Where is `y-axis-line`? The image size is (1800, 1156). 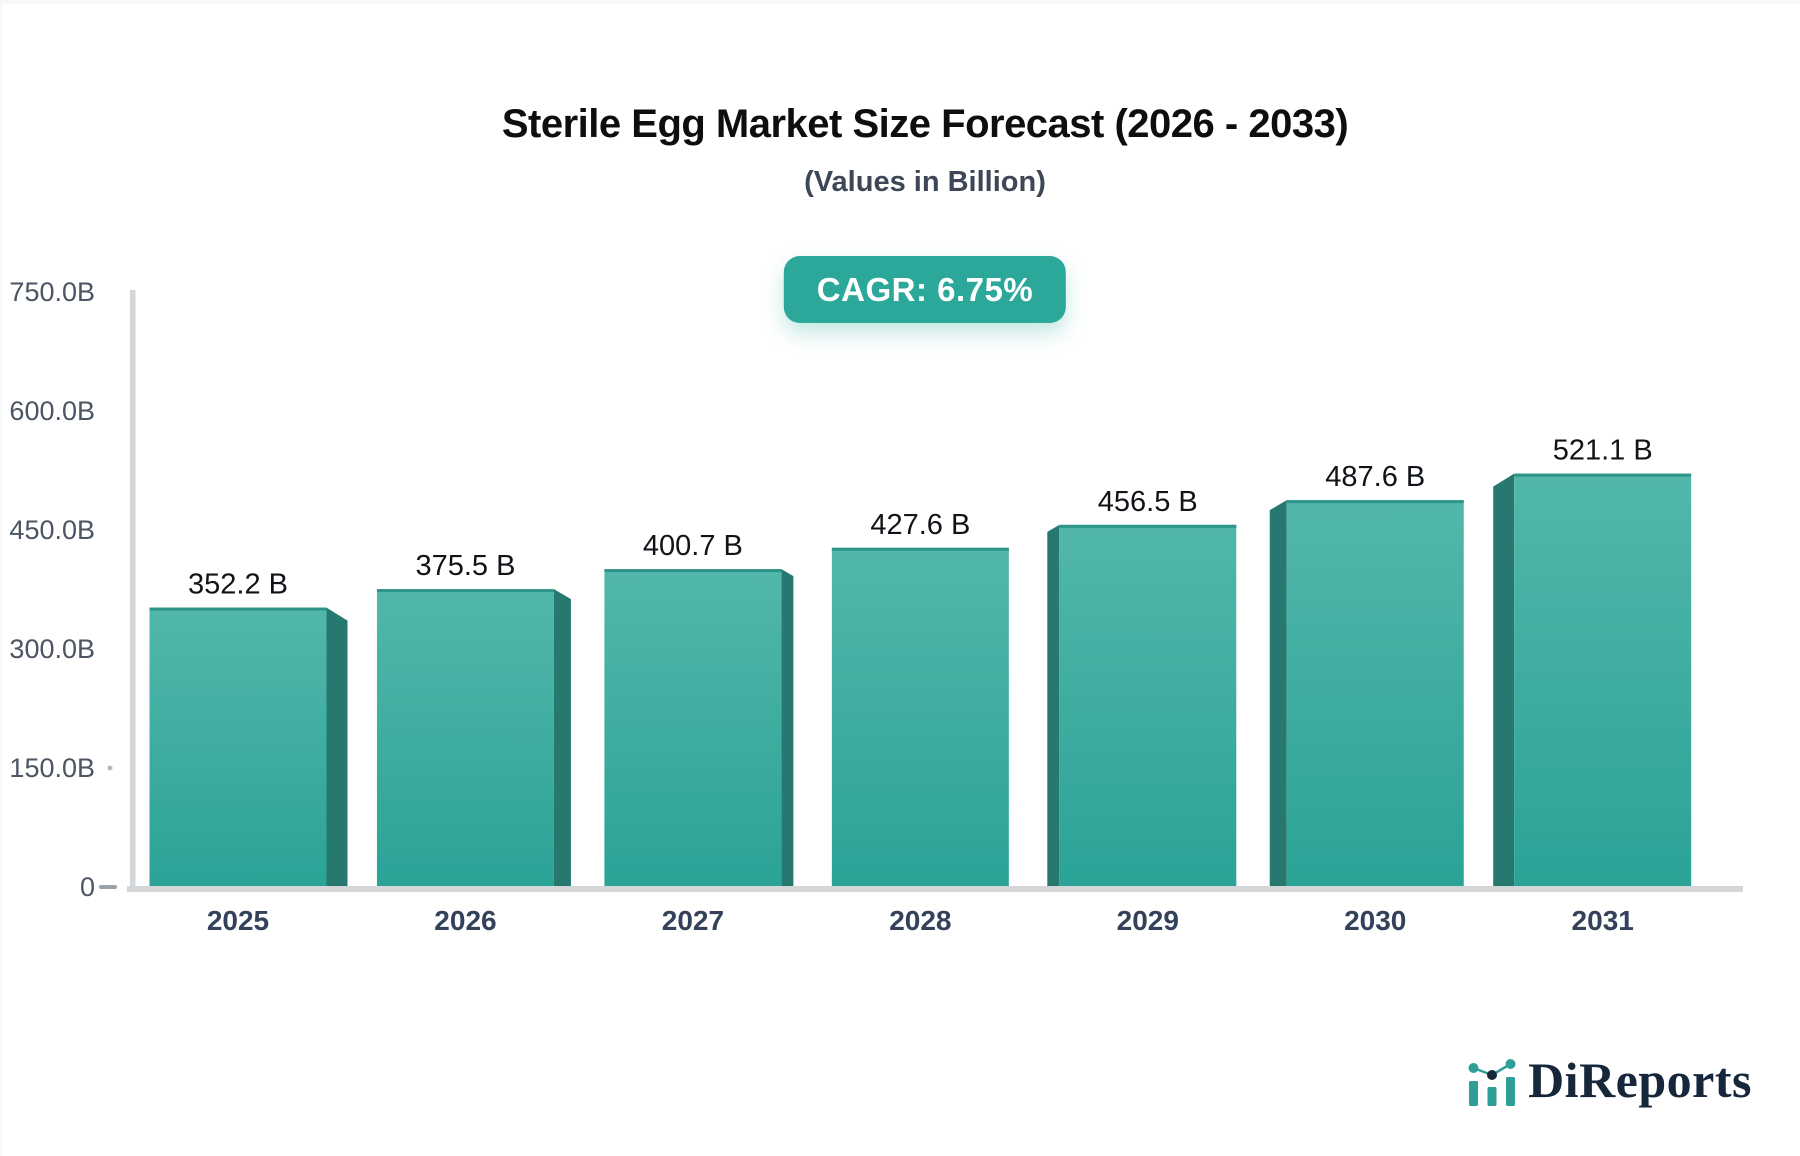 y-axis-line is located at coordinates (133, 589).